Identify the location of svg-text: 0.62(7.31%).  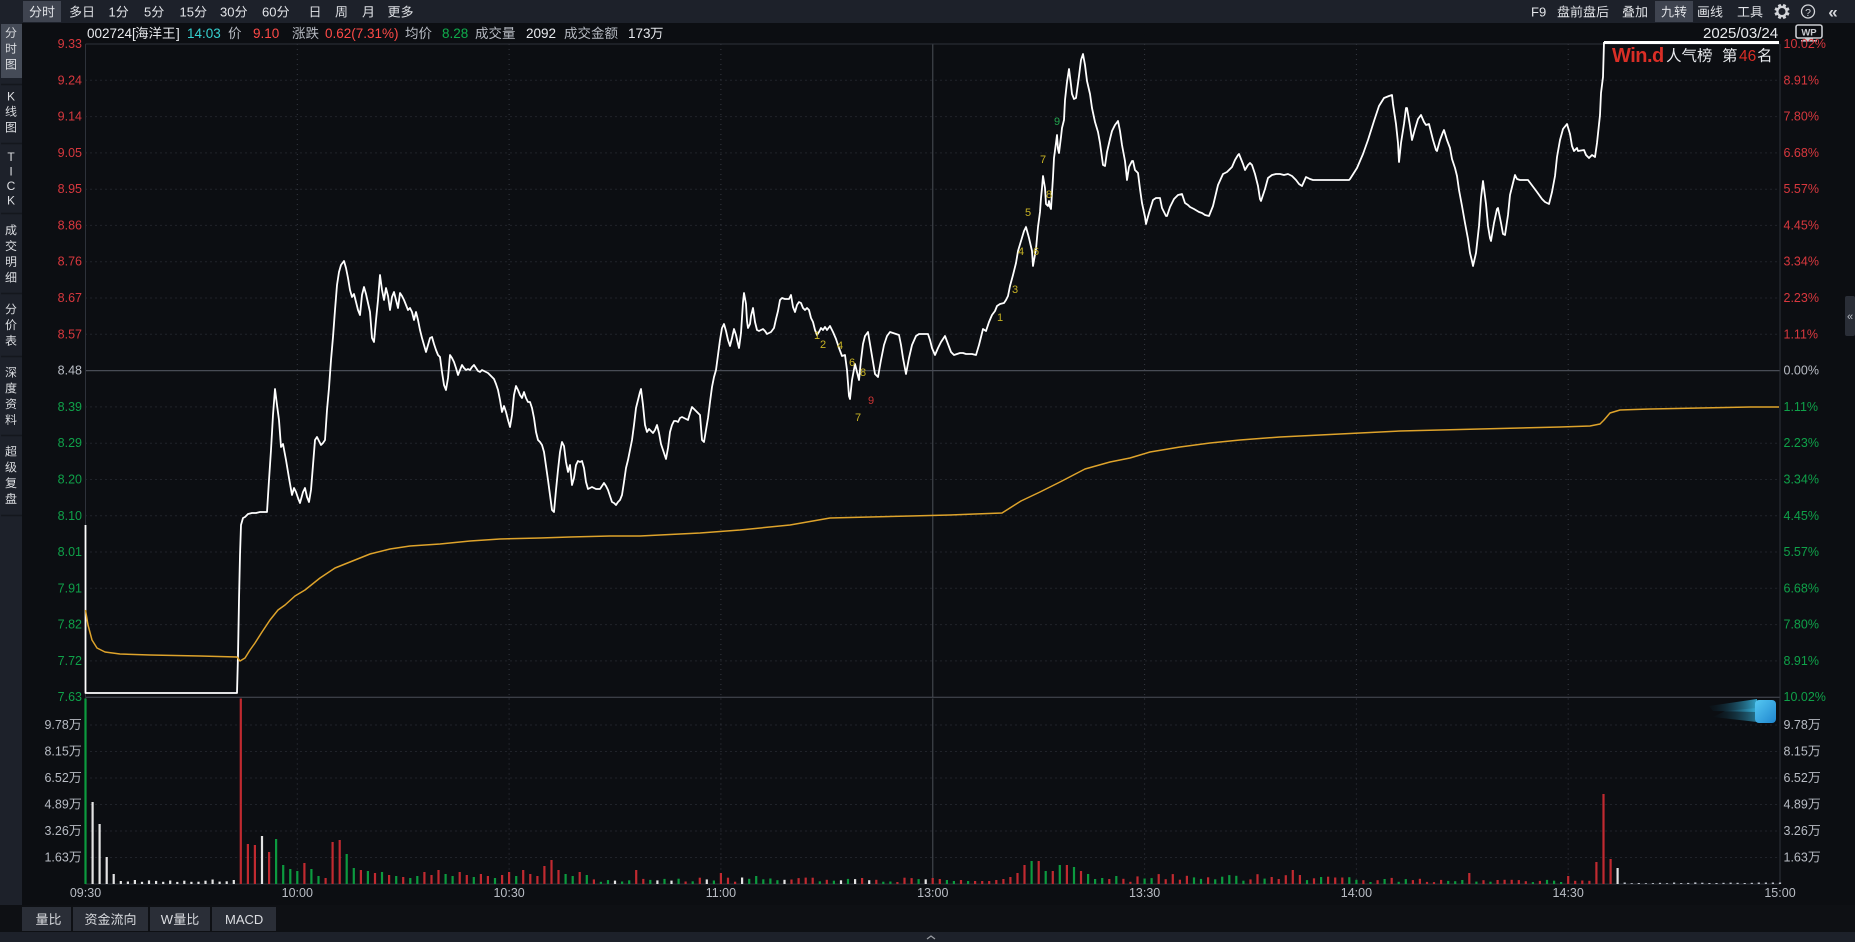
(362, 33).